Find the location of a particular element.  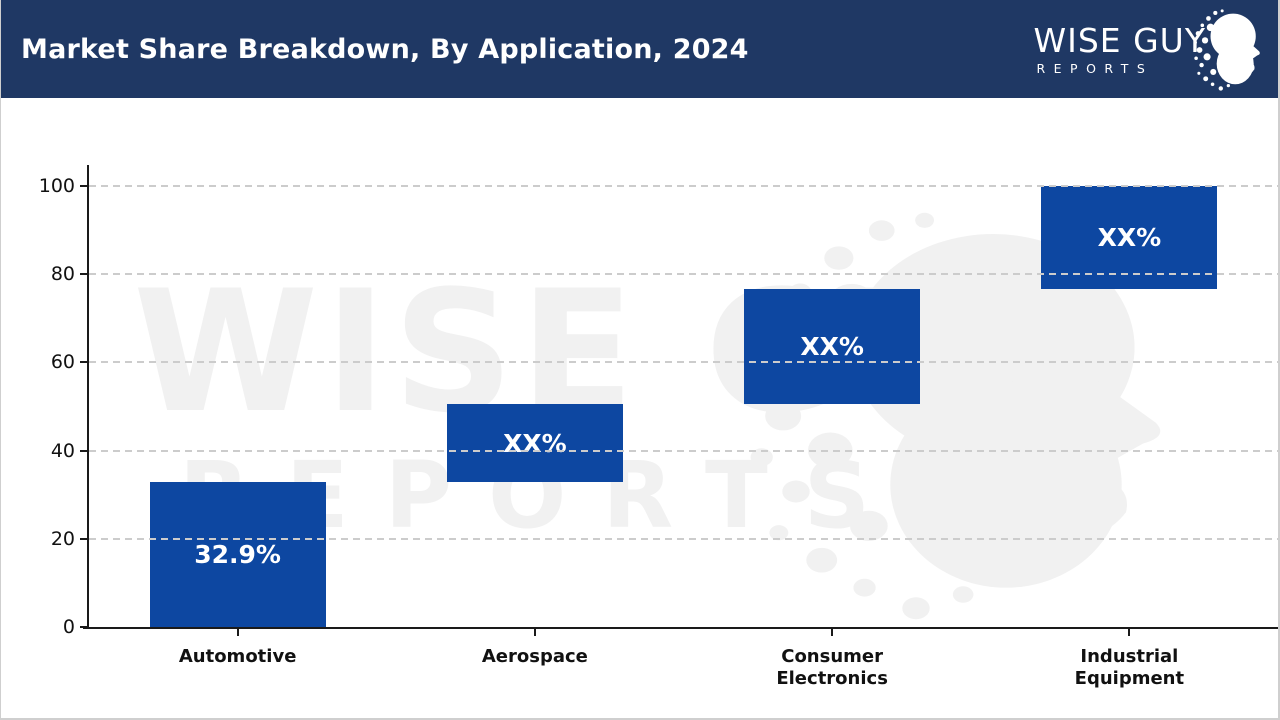

category-label-3: Industrial Equipment is located at coordinates (1129, 667).